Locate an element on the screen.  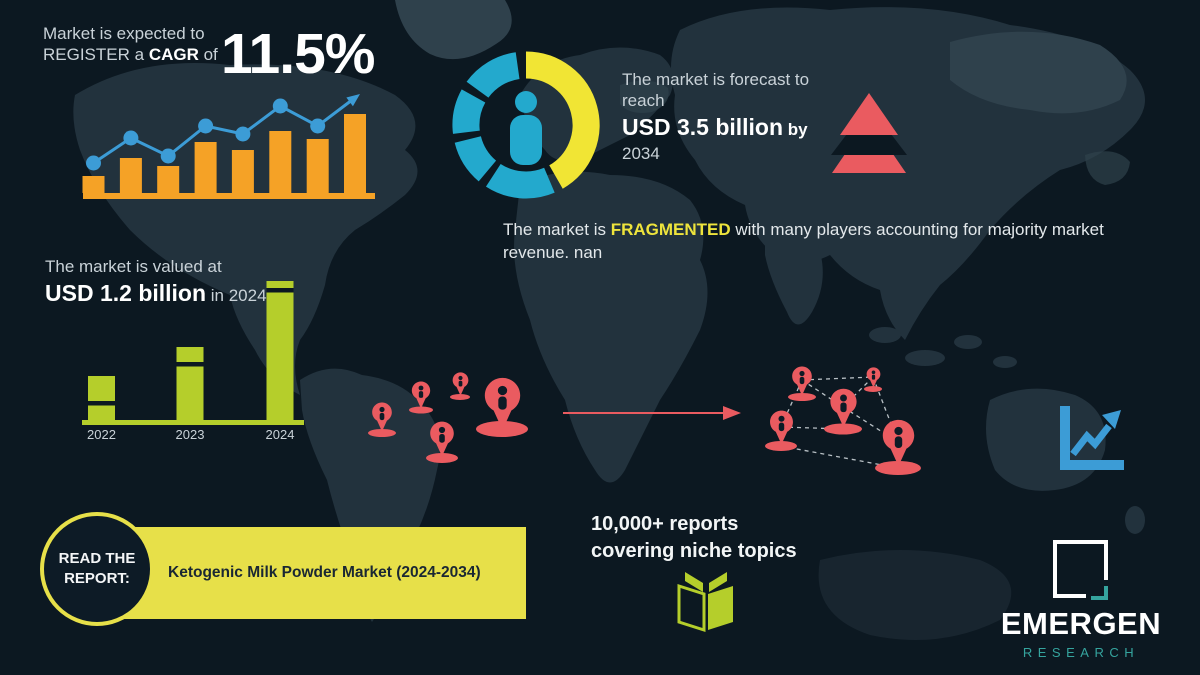
fragmented-highlight: FRAGMENTED is located at coordinates (670, 229).